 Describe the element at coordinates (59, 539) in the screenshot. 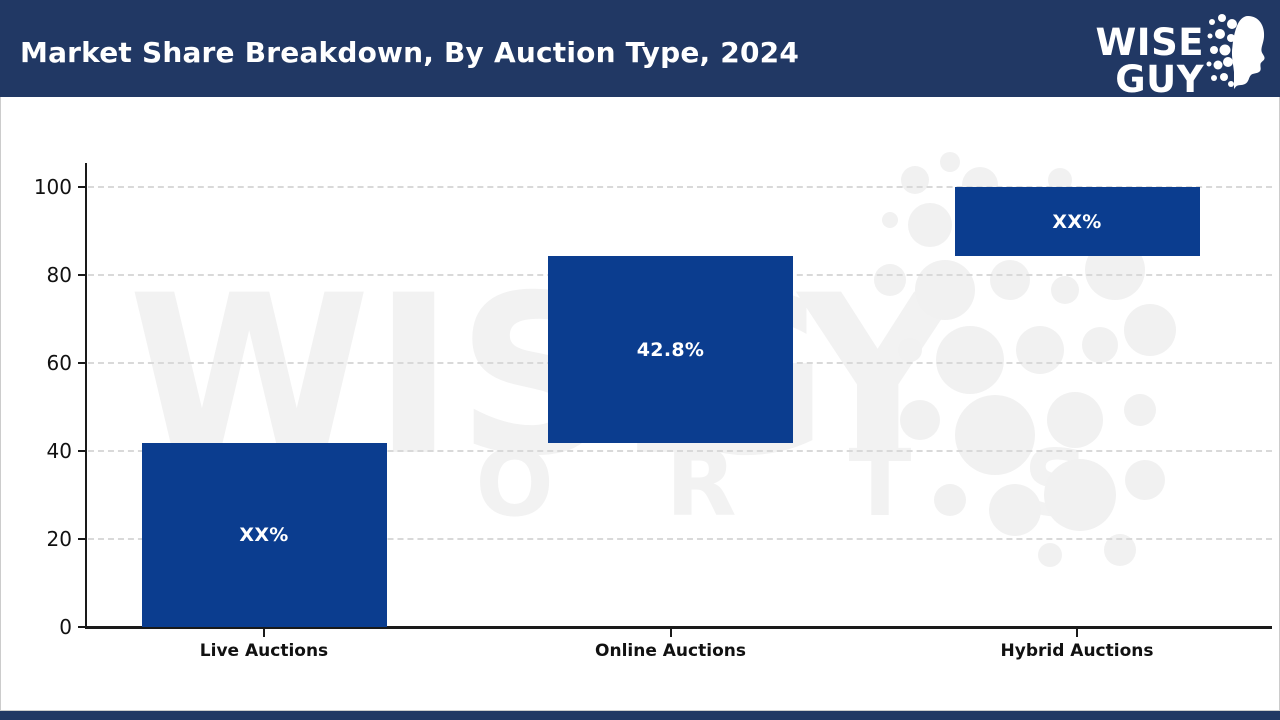

I see `y-tick-label: 20` at that location.